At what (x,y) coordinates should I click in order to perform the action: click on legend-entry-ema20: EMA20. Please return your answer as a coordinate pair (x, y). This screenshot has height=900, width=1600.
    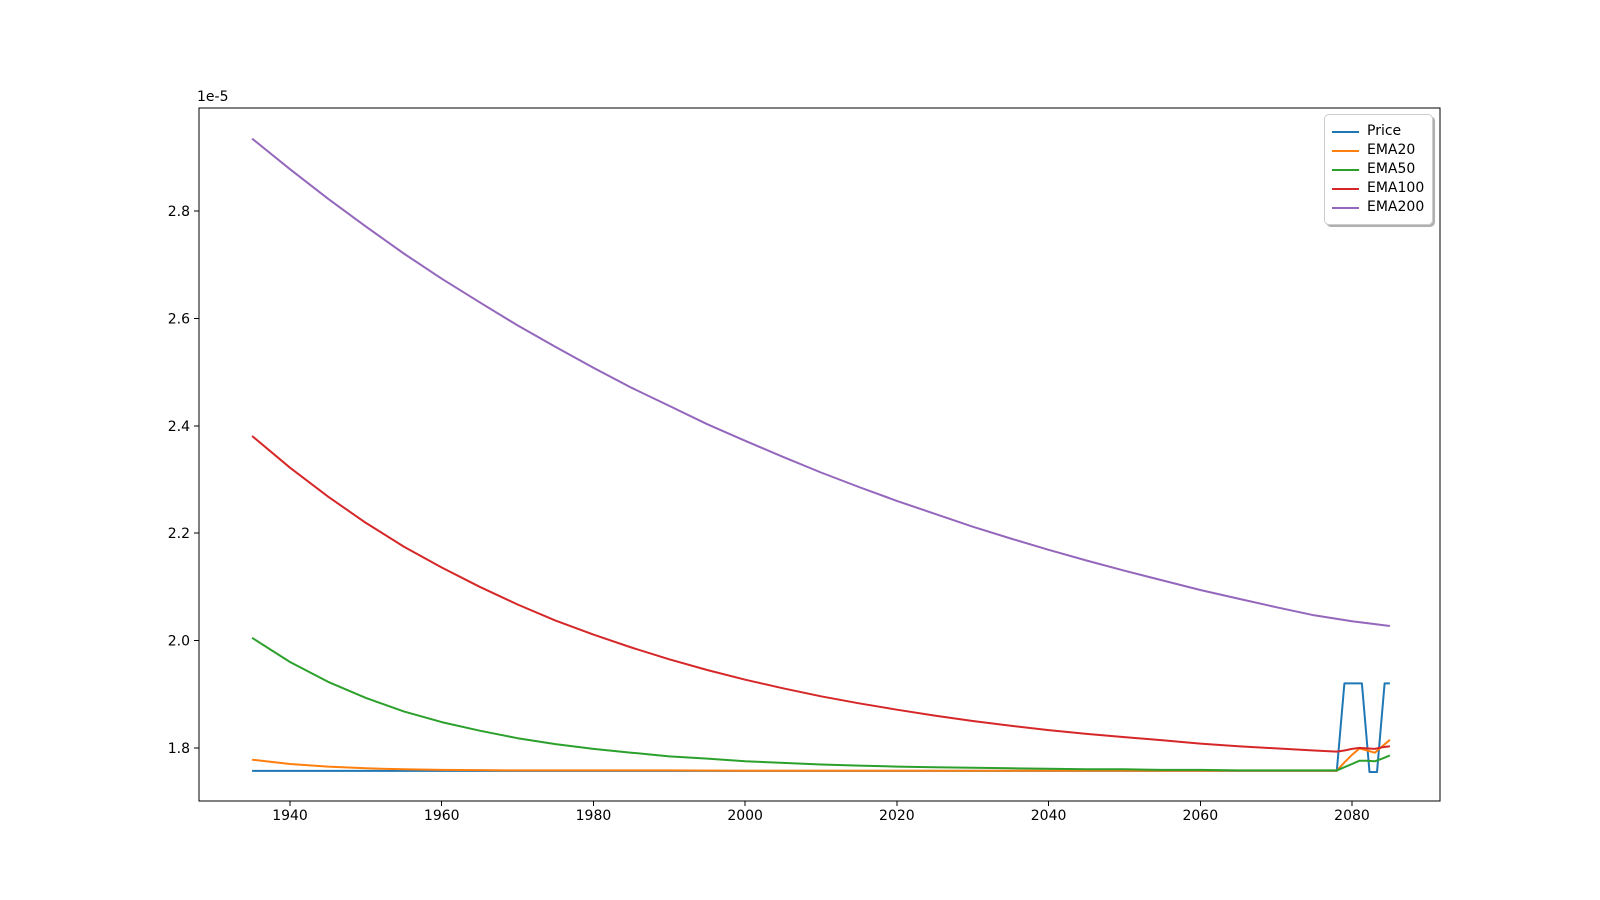
    Looking at the image, I should click on (1378, 150).